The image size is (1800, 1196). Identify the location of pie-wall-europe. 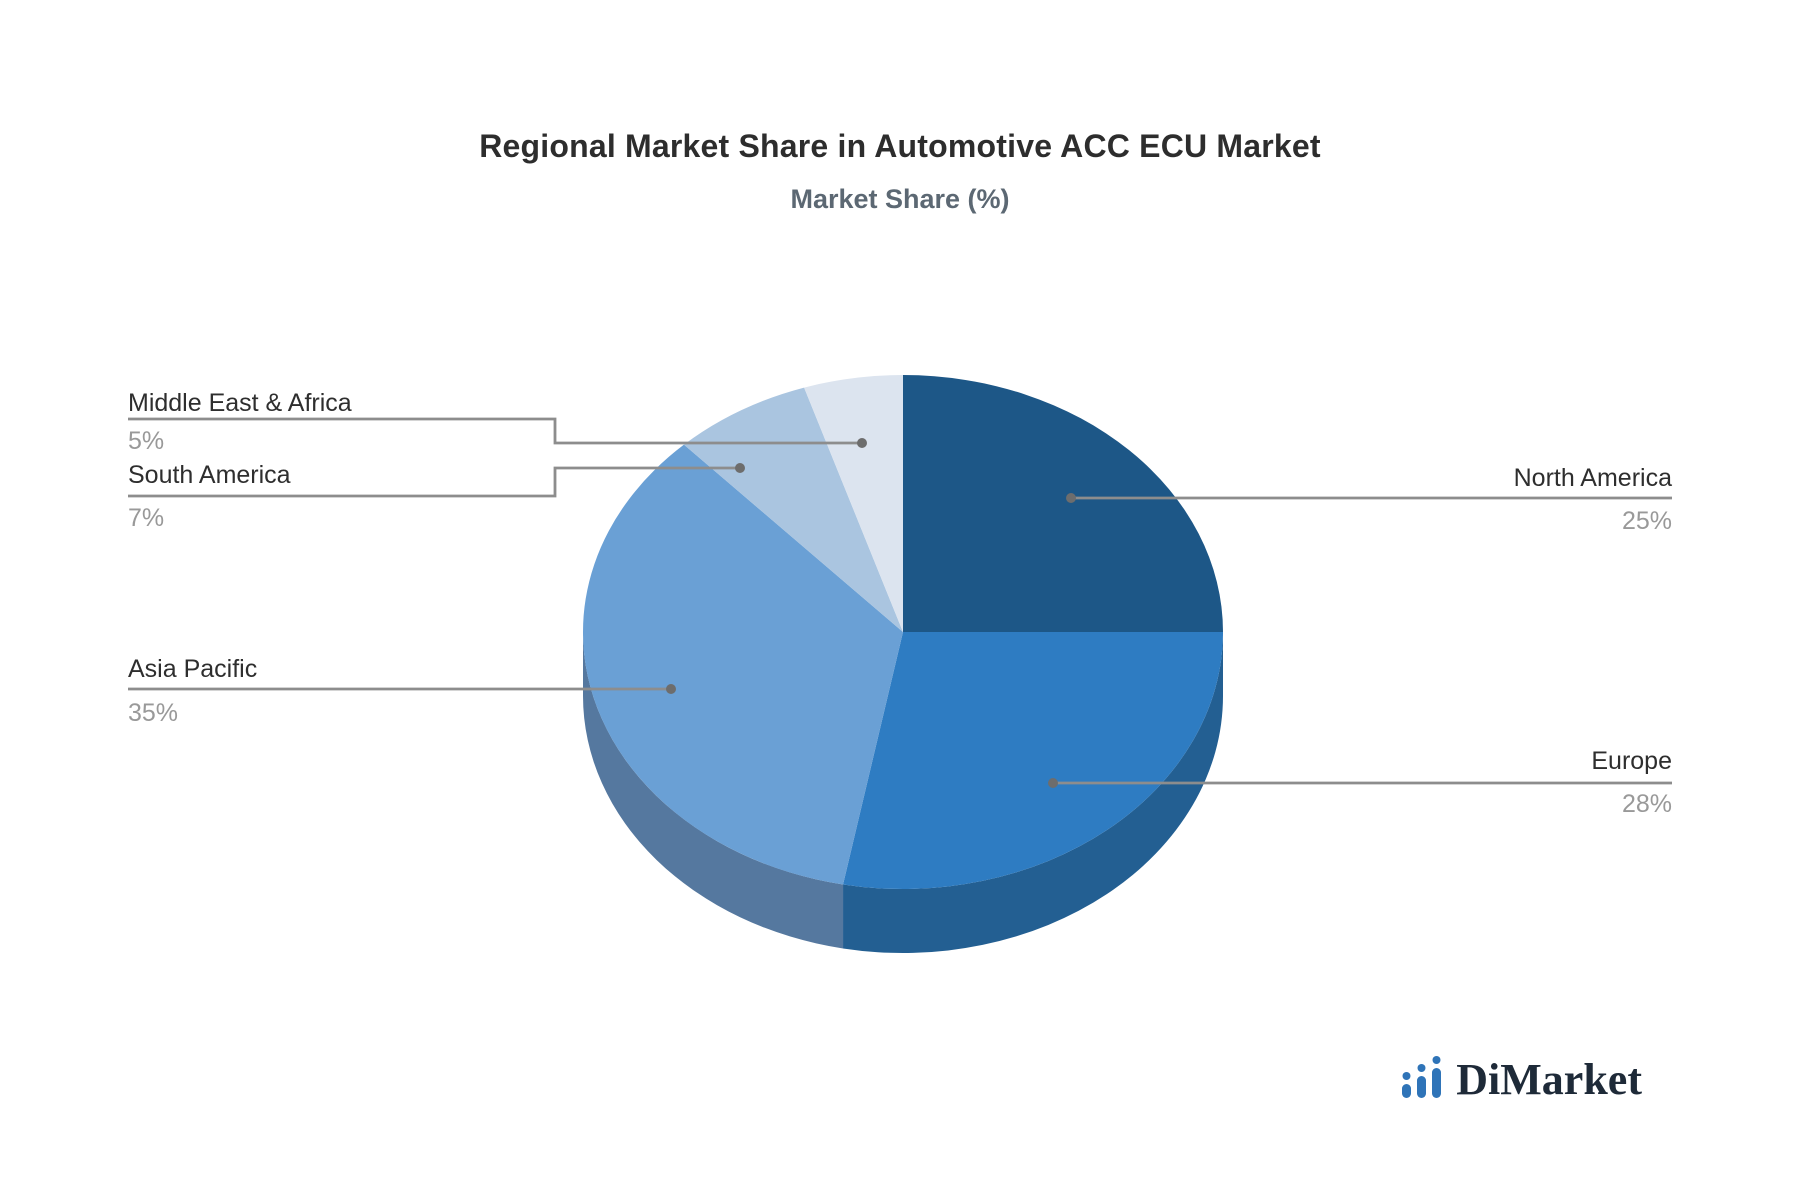
(1033, 793).